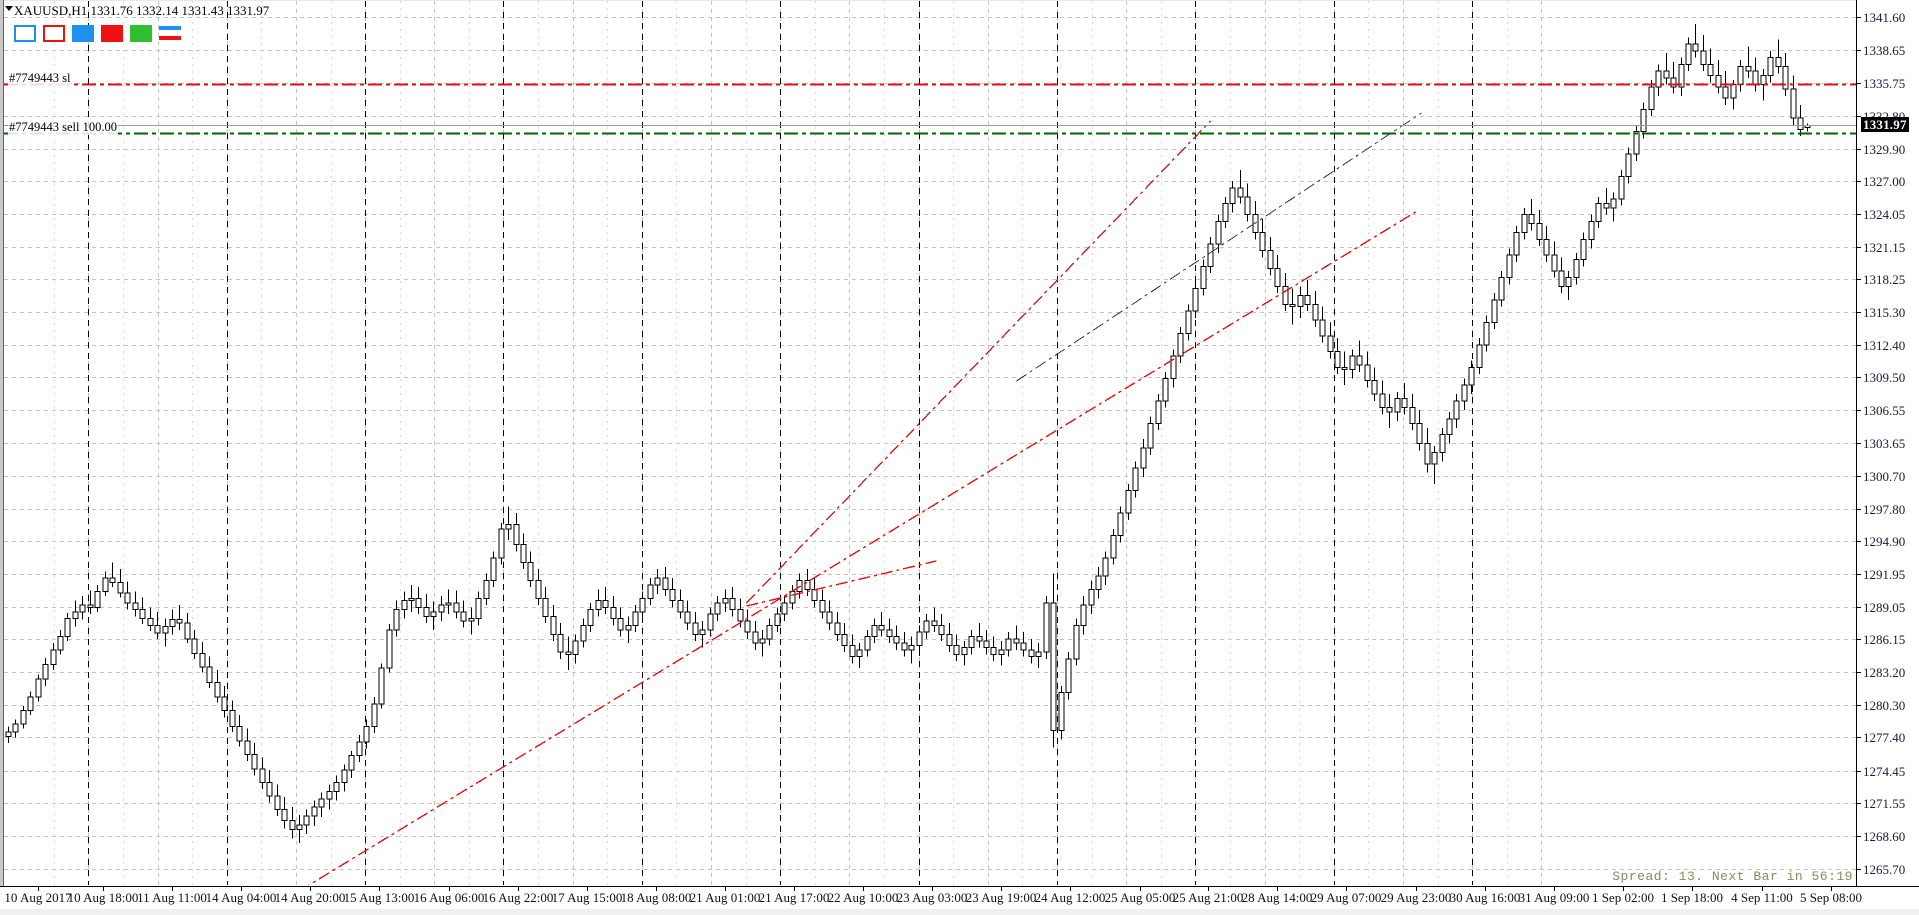 This screenshot has width=1919, height=915. I want to click on chevron-down-icon, so click(9, 8).